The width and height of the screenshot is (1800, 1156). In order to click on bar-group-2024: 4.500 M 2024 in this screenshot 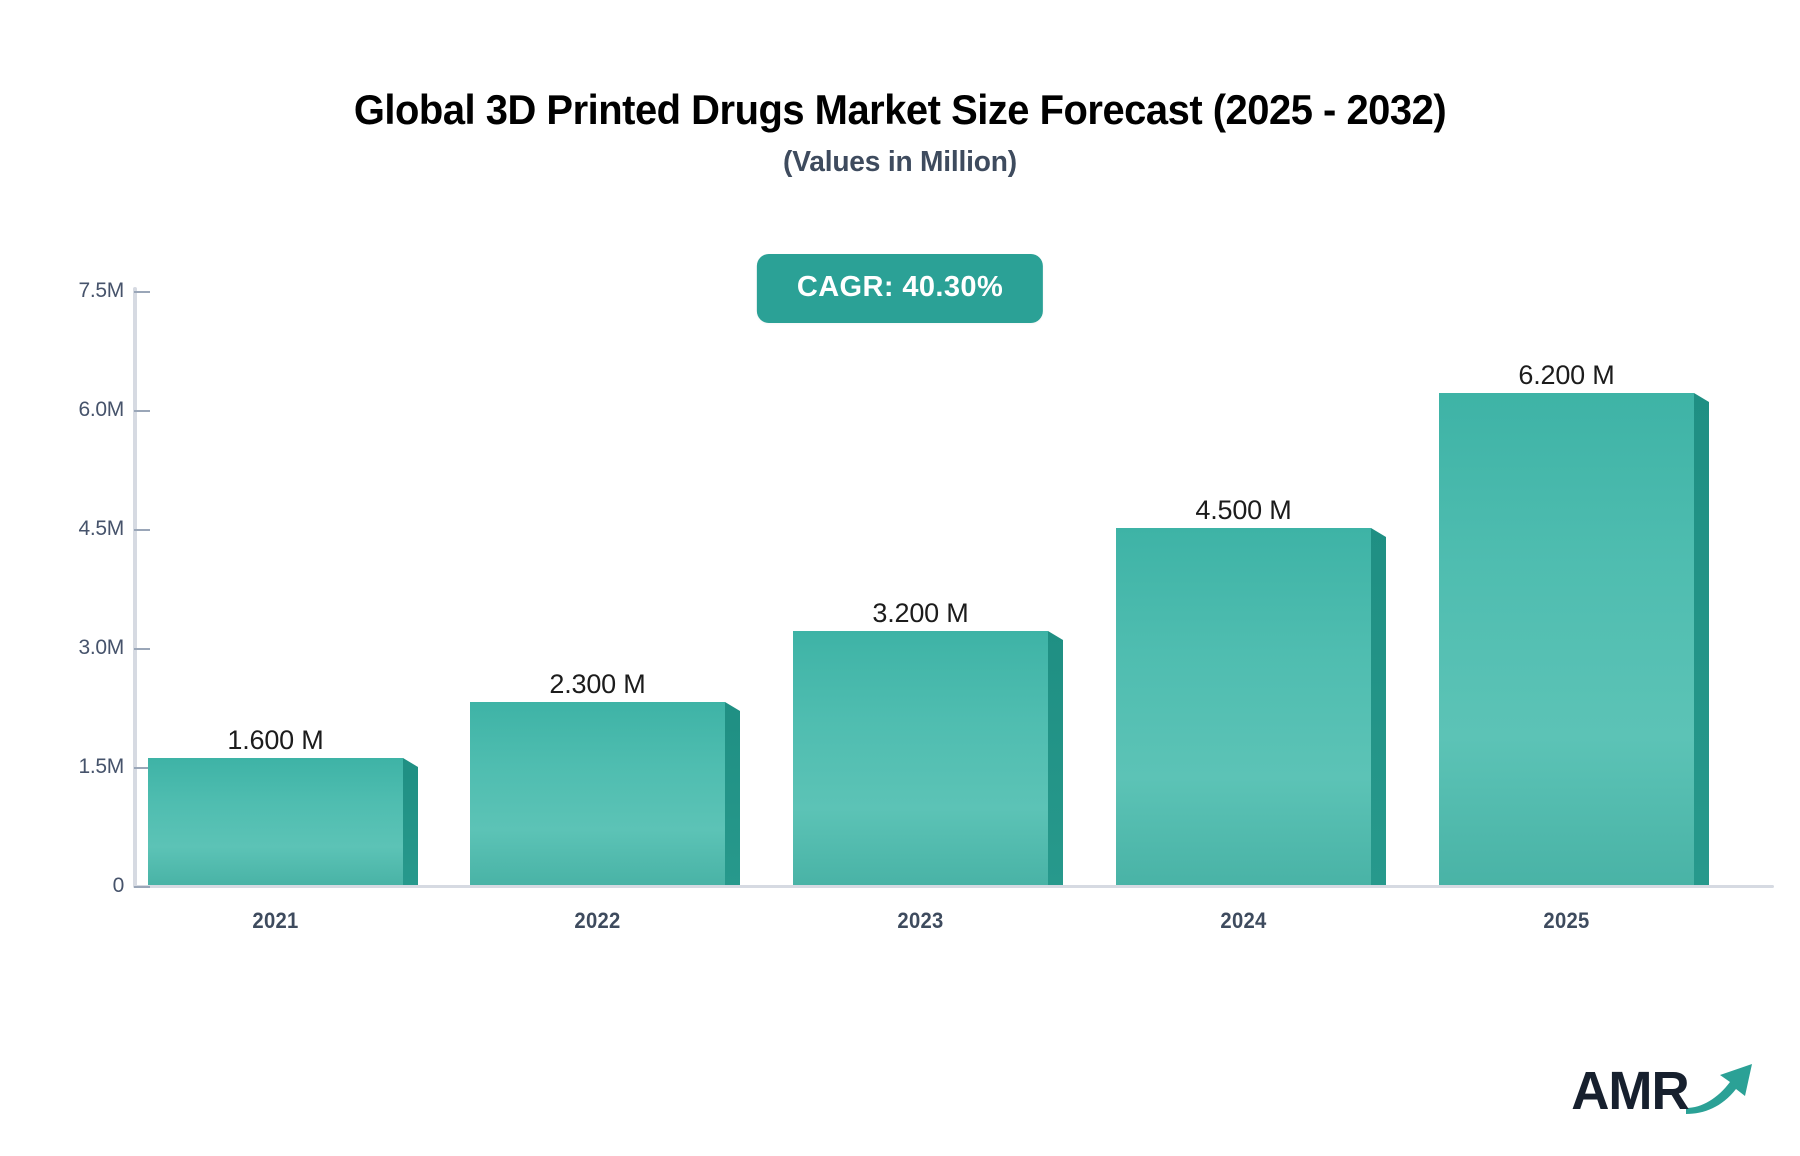, I will do `click(1251, 714)`.